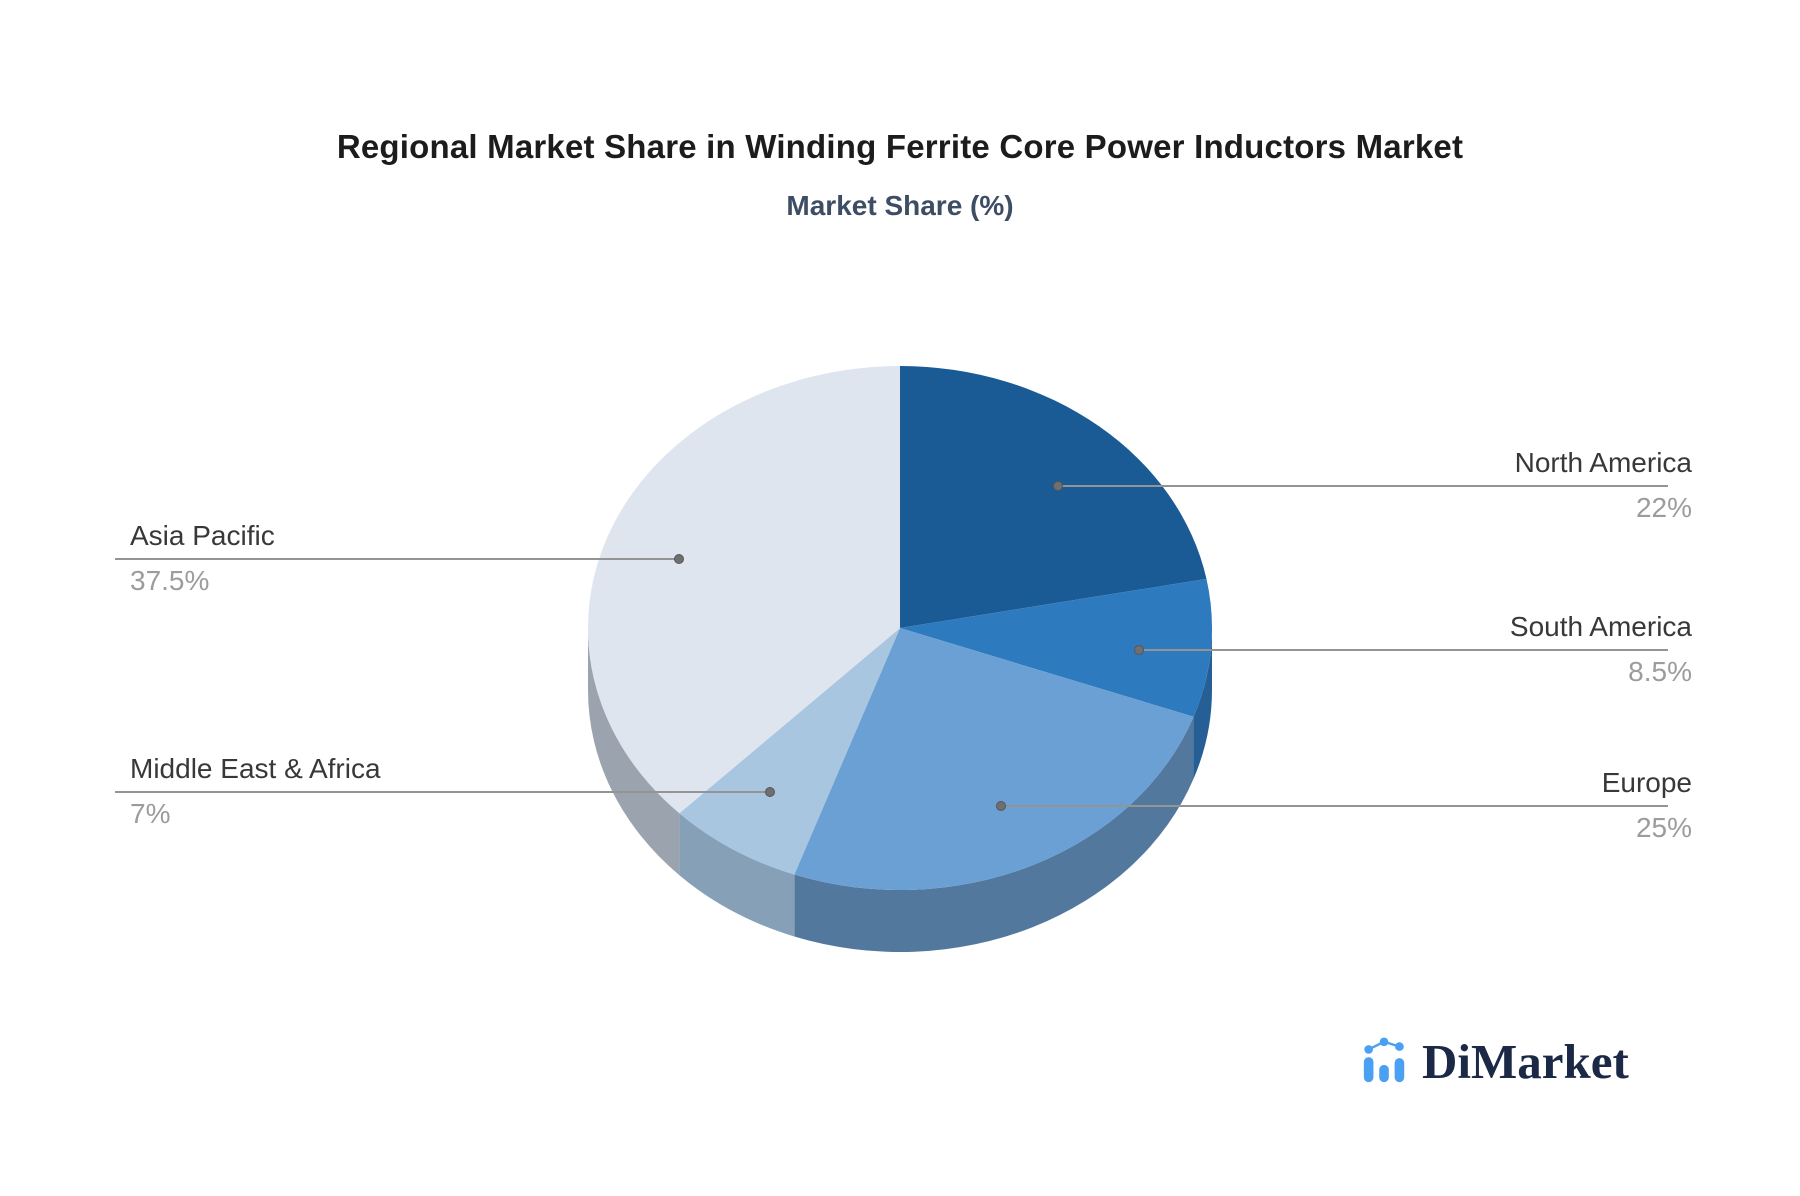  Describe the element at coordinates (1603, 462) in the screenshot. I see `slice-label-name: North America` at that location.